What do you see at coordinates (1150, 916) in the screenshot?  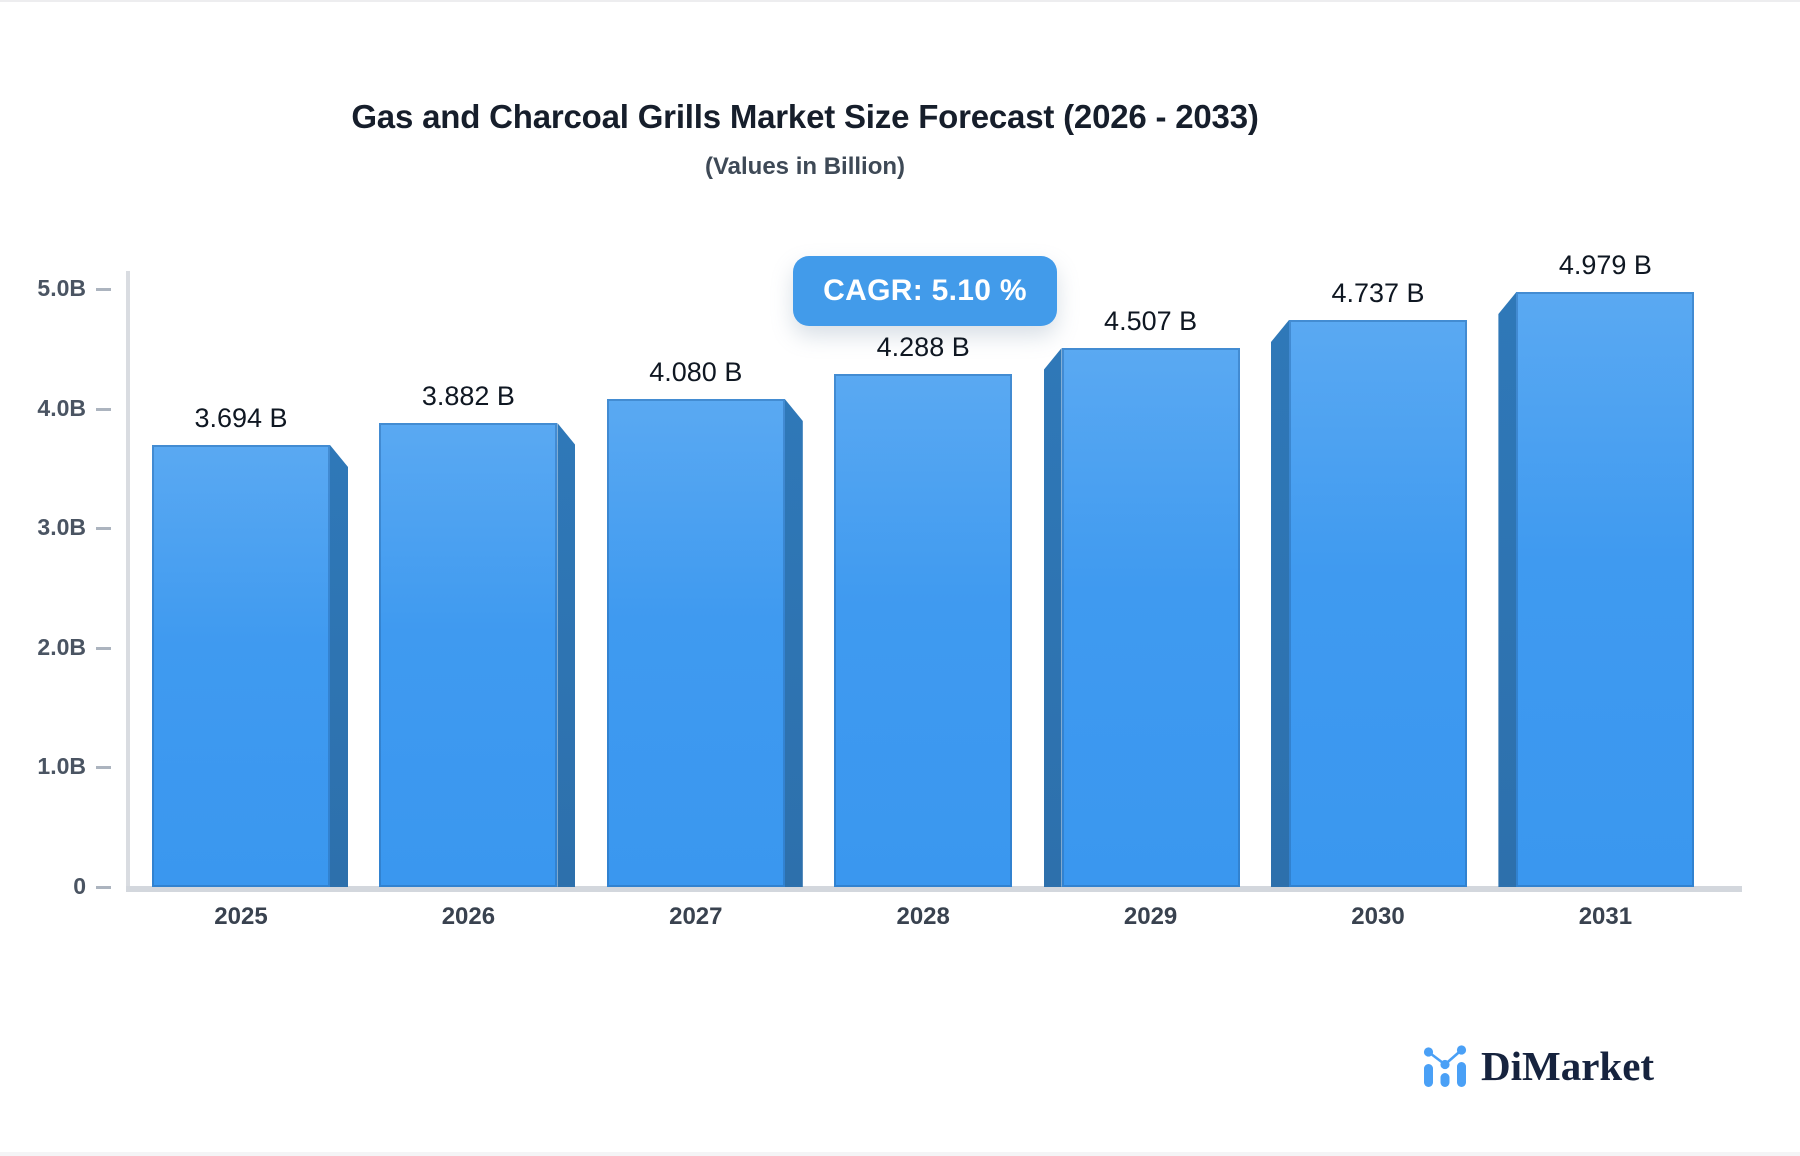 I see `x-axis-label-2029: 2029` at bounding box center [1150, 916].